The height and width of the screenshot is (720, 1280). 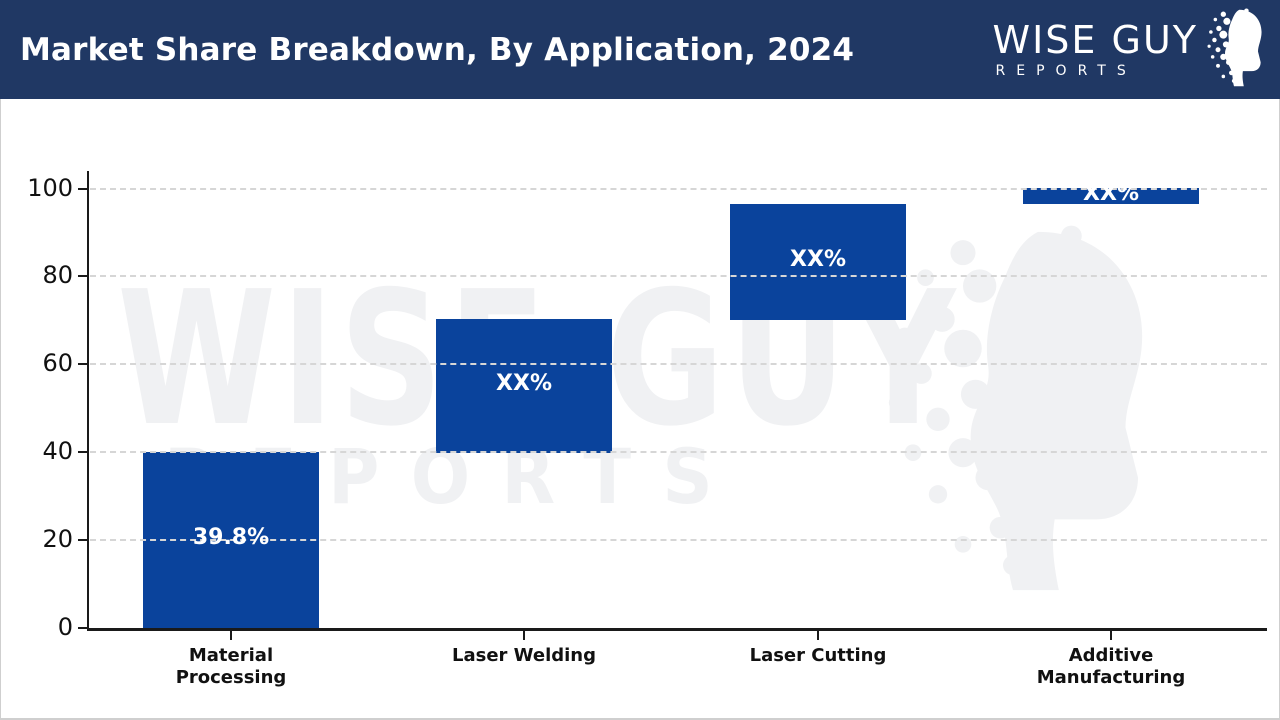 I want to click on brand-logo-text: WISE GUY REPORTS, so click(x=1095, y=50).